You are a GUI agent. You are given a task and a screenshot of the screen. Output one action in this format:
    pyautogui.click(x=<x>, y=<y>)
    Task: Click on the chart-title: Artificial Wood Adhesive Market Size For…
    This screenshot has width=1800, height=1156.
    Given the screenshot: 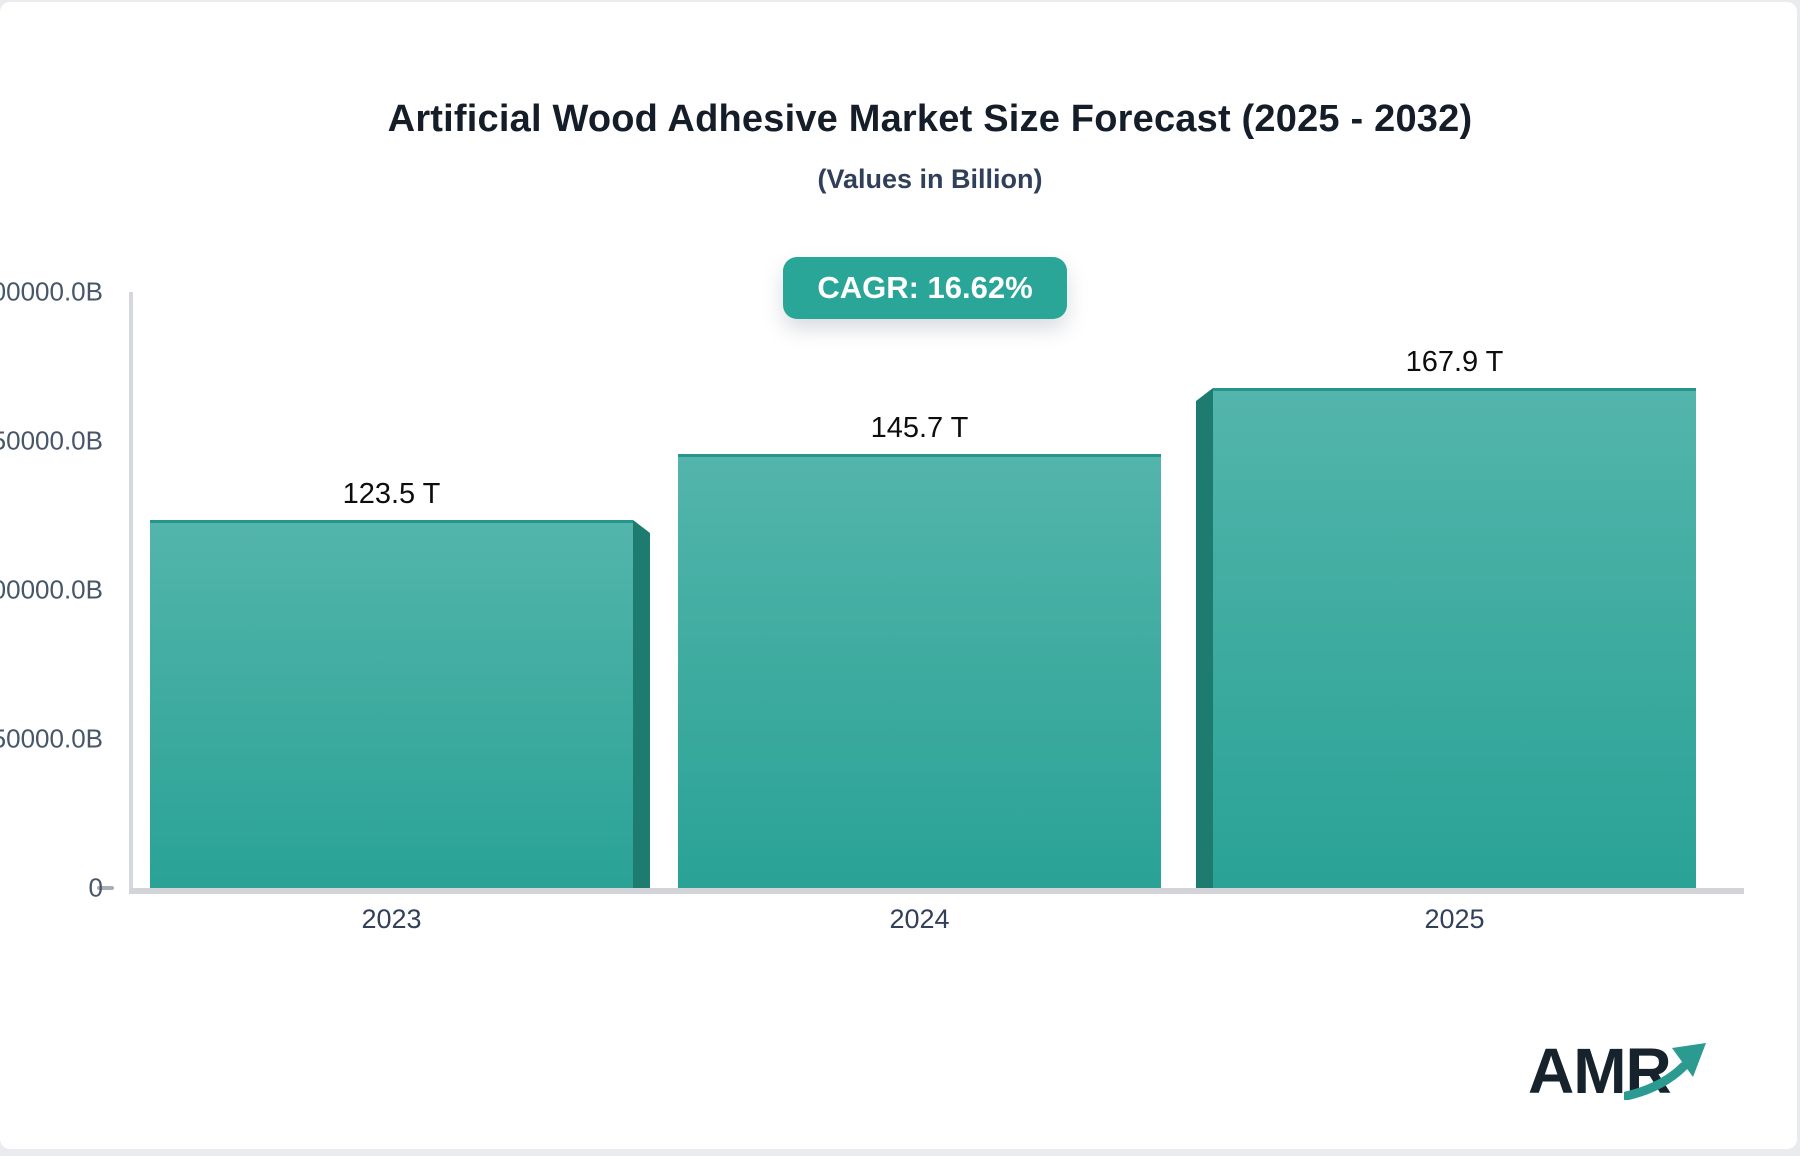 What is the action you would take?
    pyautogui.click(x=930, y=119)
    